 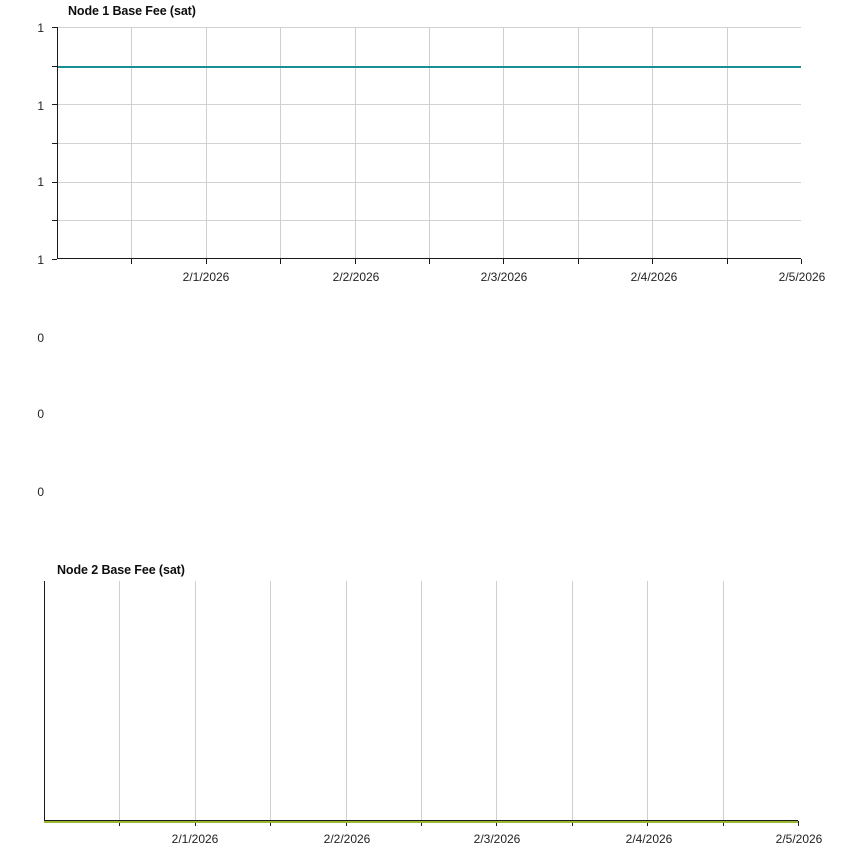 I want to click on chart-title-node-2: Node 2 Base Fee (sat), so click(x=121, y=570).